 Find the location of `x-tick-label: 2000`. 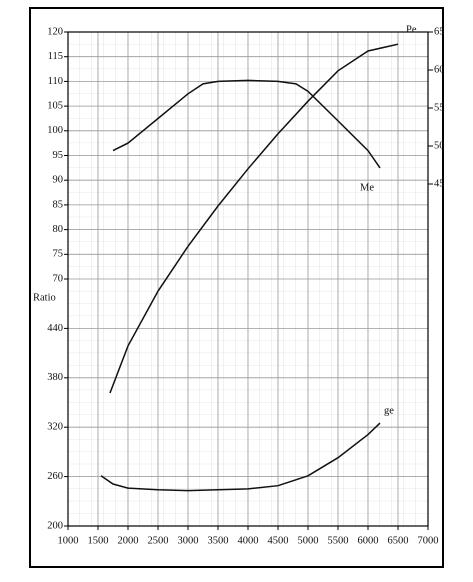

x-tick-label: 2000 is located at coordinates (128, 540).